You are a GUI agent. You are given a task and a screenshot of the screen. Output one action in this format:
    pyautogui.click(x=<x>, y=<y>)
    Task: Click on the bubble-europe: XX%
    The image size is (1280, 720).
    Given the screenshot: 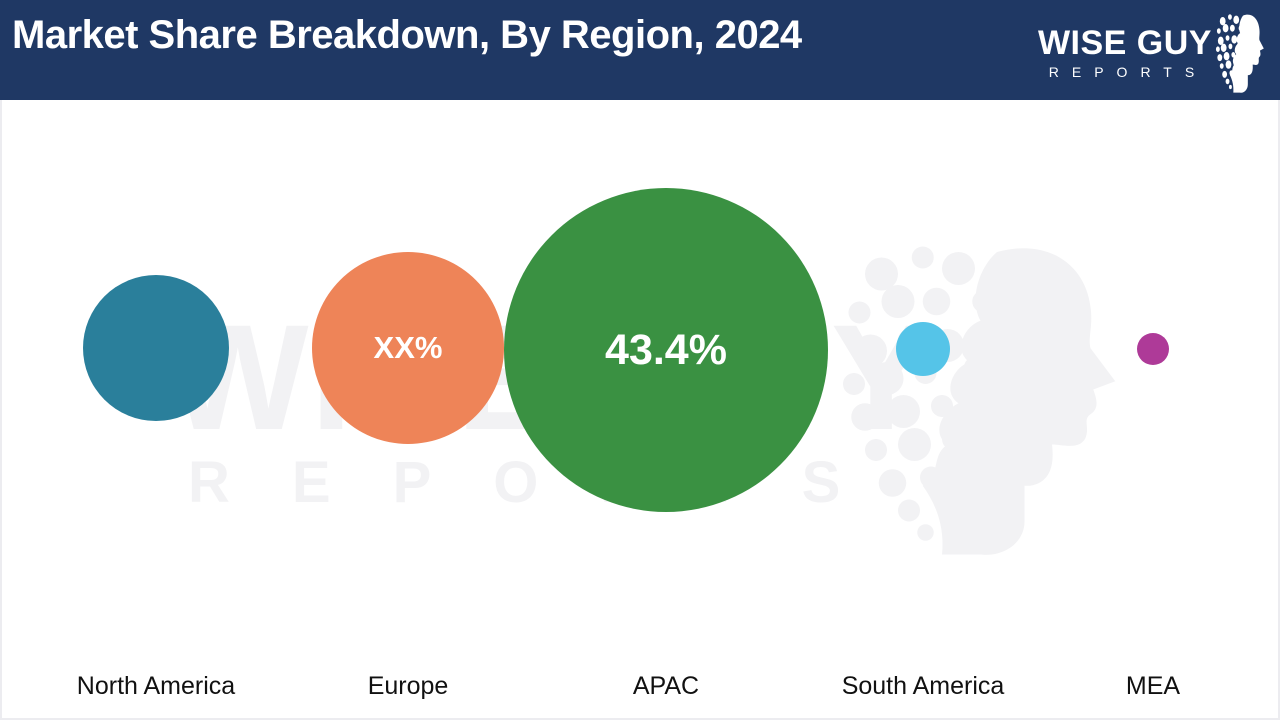 What is the action you would take?
    pyautogui.click(x=408, y=348)
    